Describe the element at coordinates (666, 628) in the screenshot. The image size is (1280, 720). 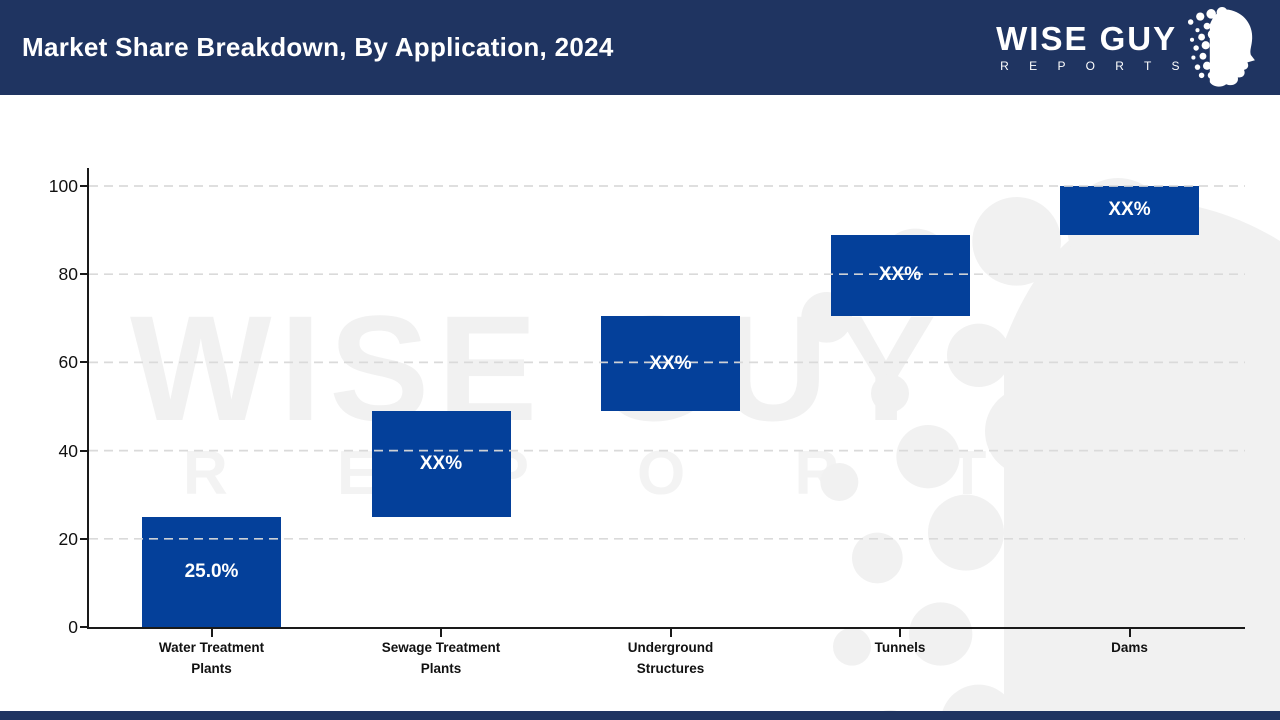
I see `x-axis` at that location.